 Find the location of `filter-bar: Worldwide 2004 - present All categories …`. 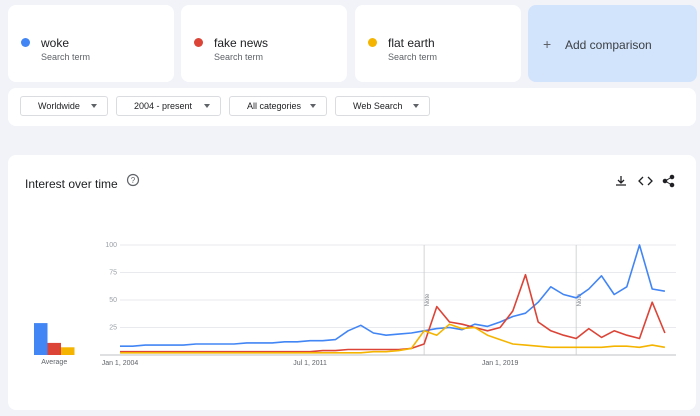

filter-bar: Worldwide 2004 - present All categories … is located at coordinates (352, 107).